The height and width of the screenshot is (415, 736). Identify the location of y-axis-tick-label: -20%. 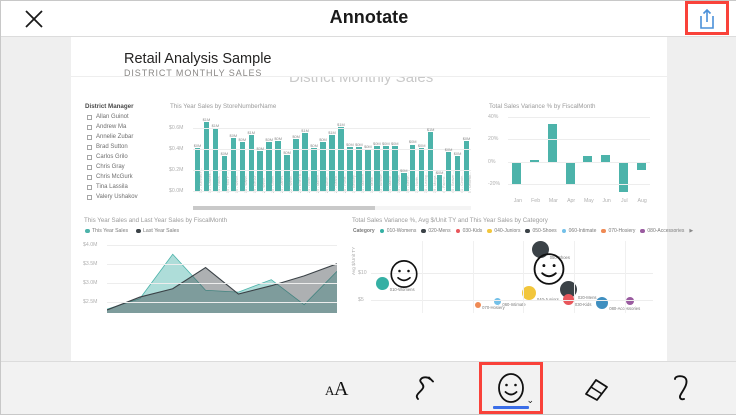
(494, 183).